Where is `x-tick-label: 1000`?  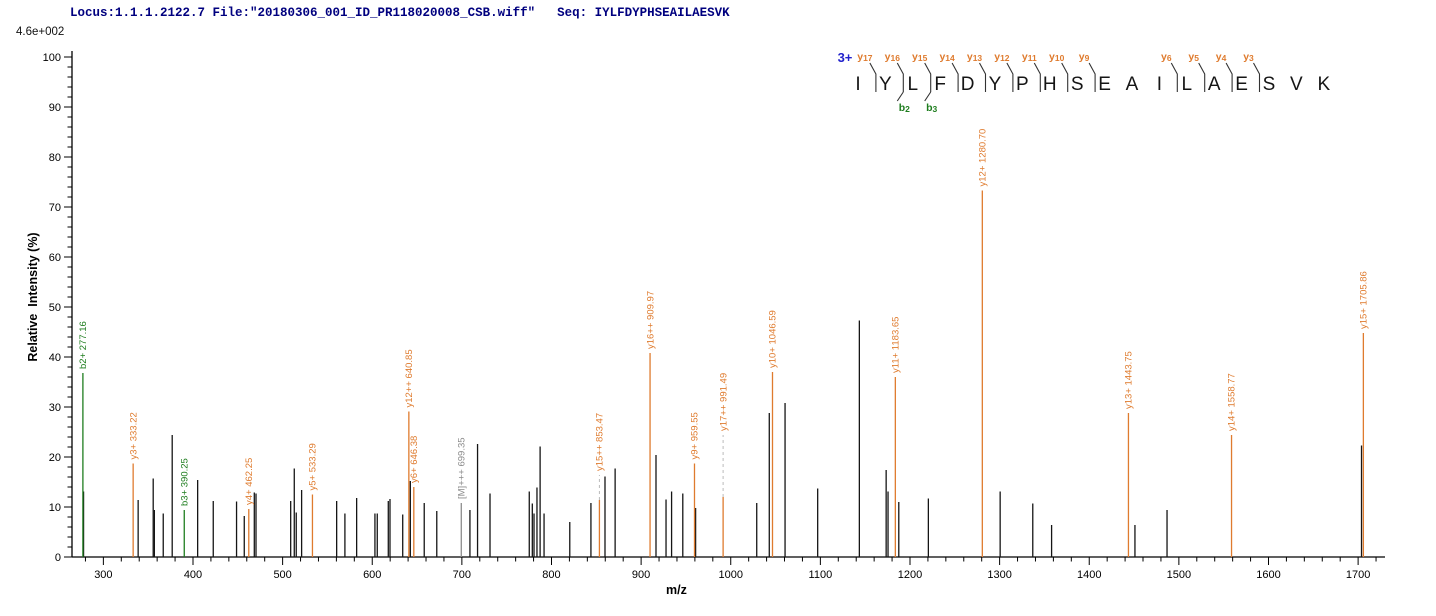 x-tick-label: 1000 is located at coordinates (730, 575).